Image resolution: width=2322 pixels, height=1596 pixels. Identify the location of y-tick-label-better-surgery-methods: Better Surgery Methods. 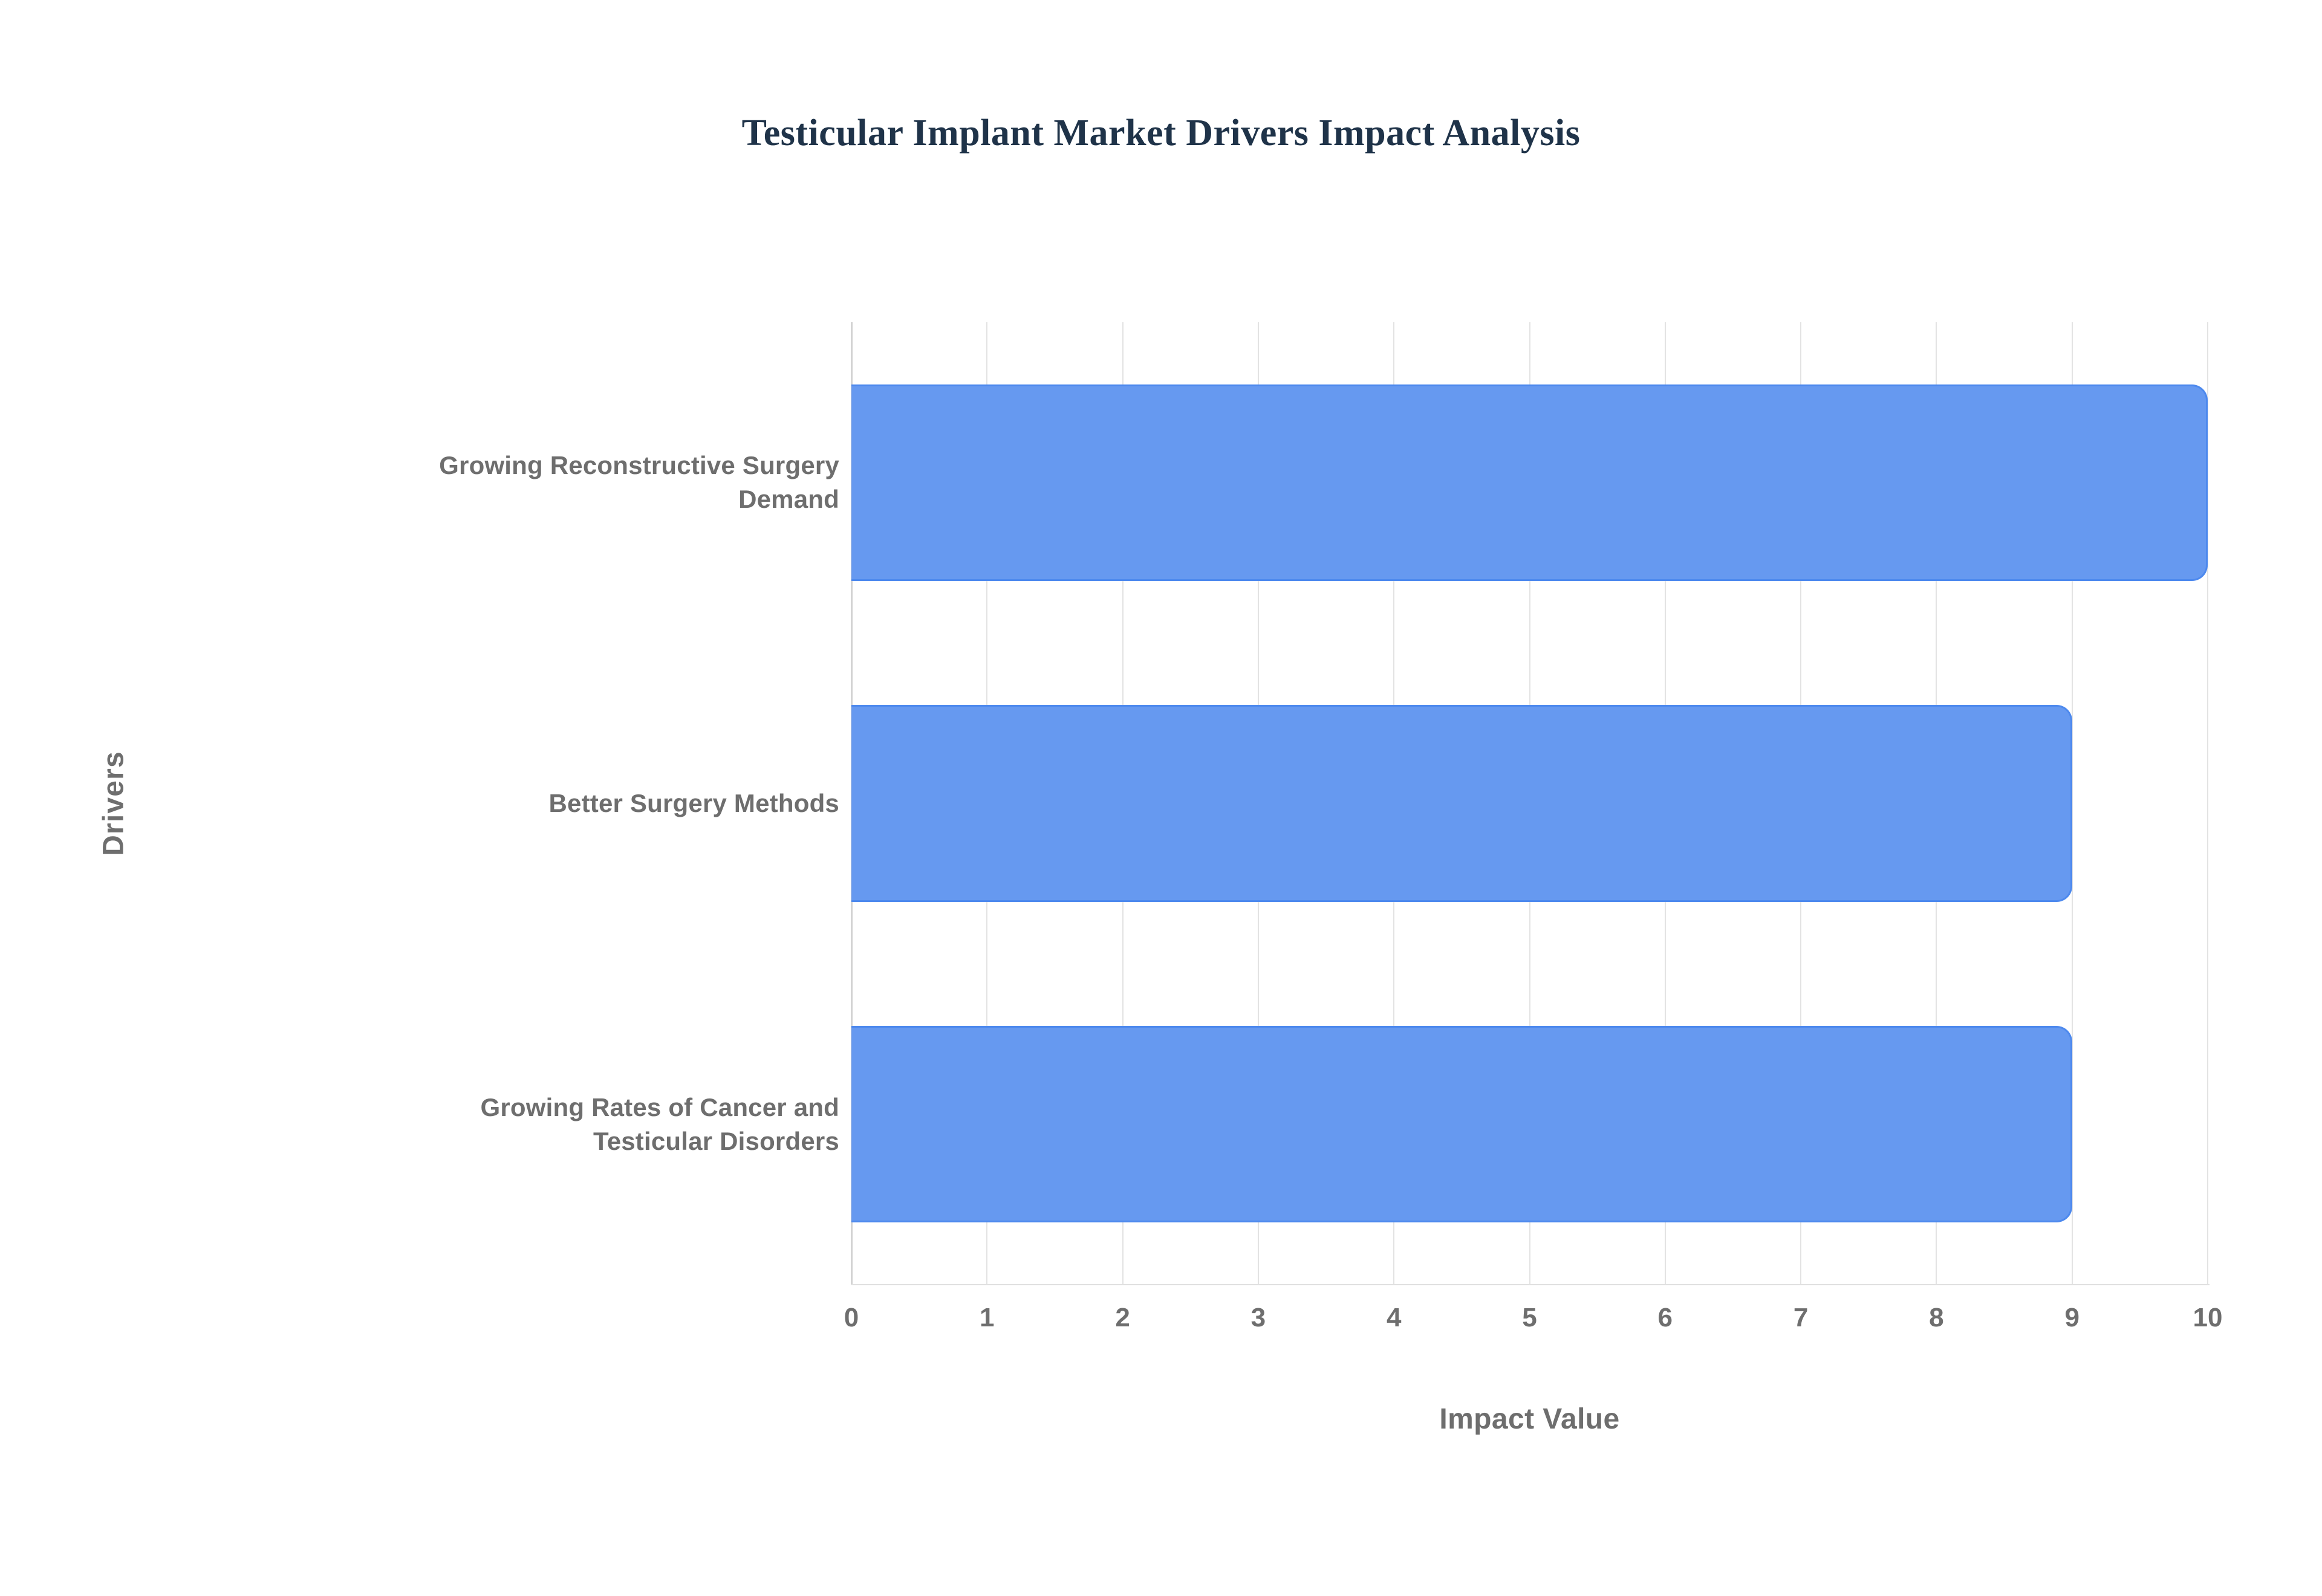
(446, 803).